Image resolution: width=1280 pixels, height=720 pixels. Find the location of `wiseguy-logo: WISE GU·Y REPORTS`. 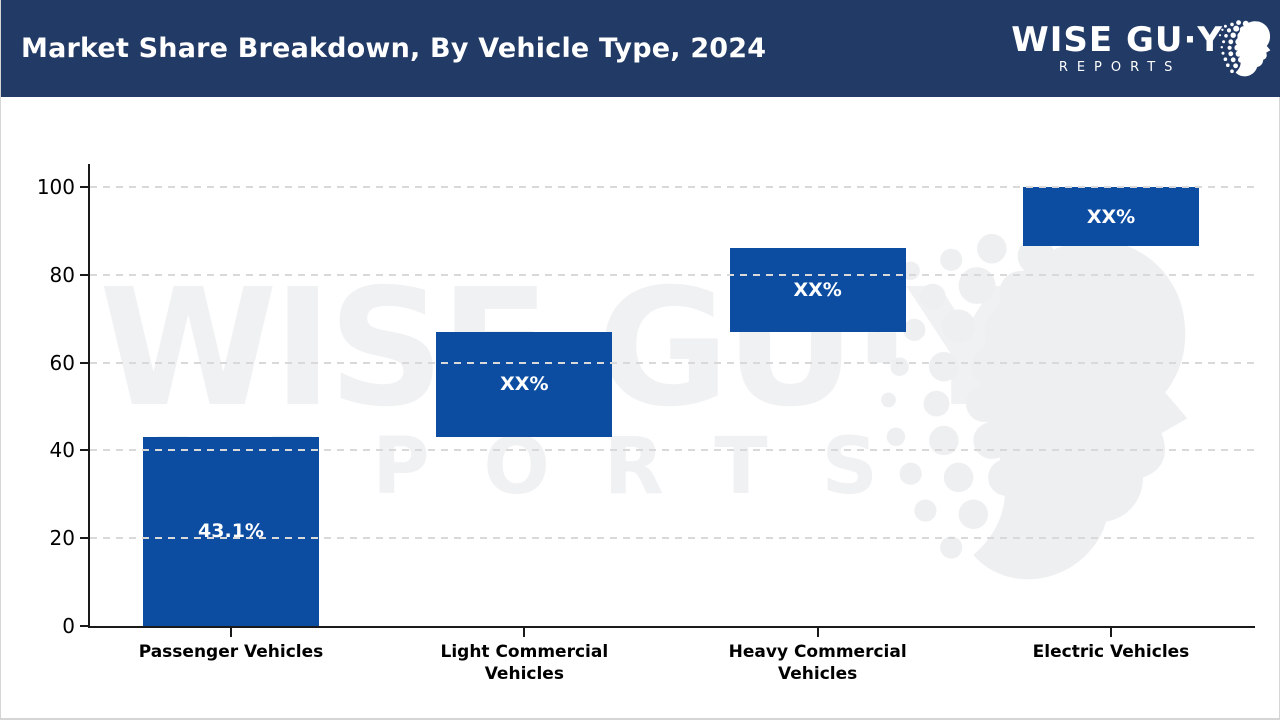

wiseguy-logo: WISE GU·Y REPORTS is located at coordinates (1141, 48).